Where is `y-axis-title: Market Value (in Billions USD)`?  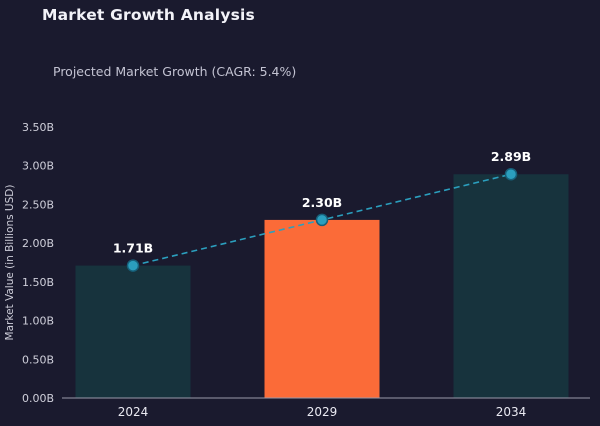 y-axis-title: Market Value (in Billions USD) is located at coordinates (10, 263).